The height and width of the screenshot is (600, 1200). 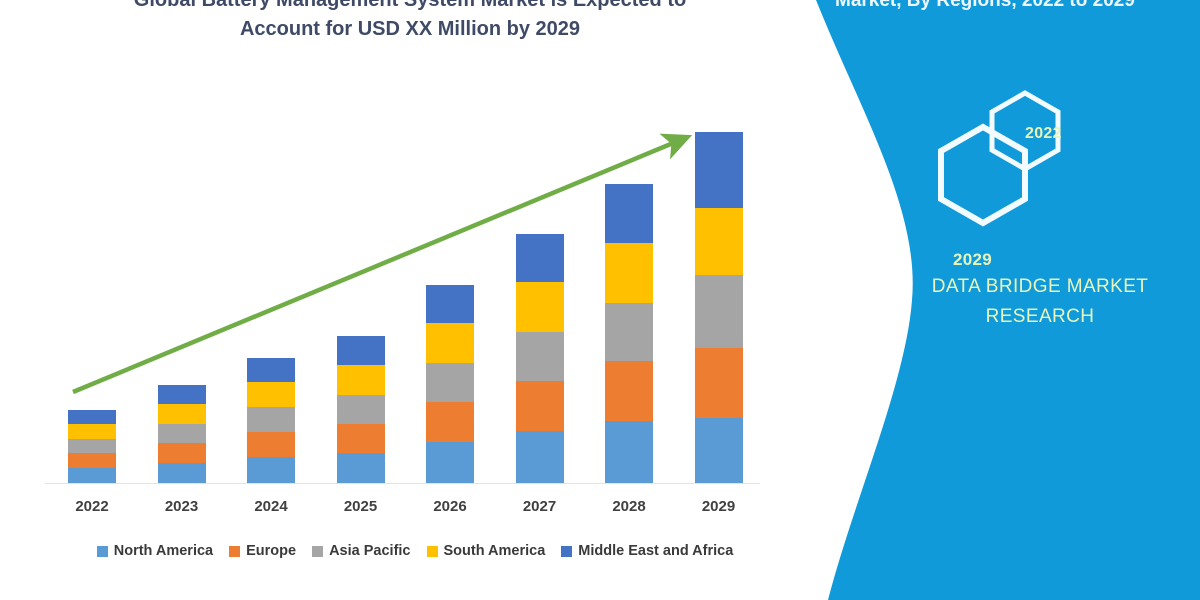 I want to click on hexagon-group: 2022 2029, so click(x=1025, y=177).